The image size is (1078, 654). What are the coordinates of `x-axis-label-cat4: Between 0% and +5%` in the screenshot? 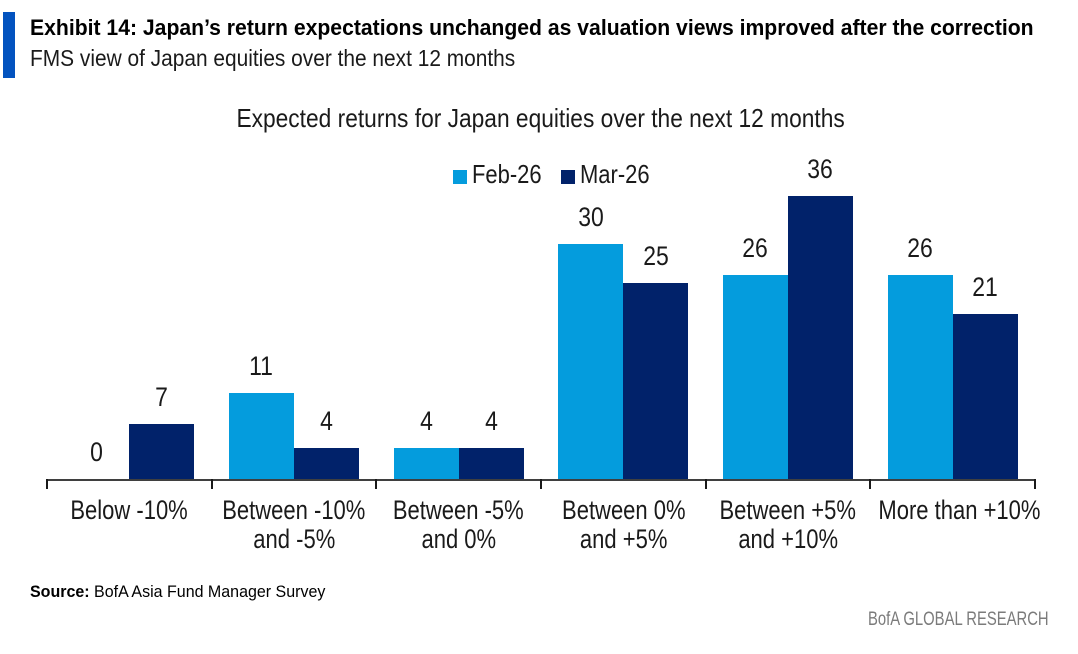 It's located at (623, 524).